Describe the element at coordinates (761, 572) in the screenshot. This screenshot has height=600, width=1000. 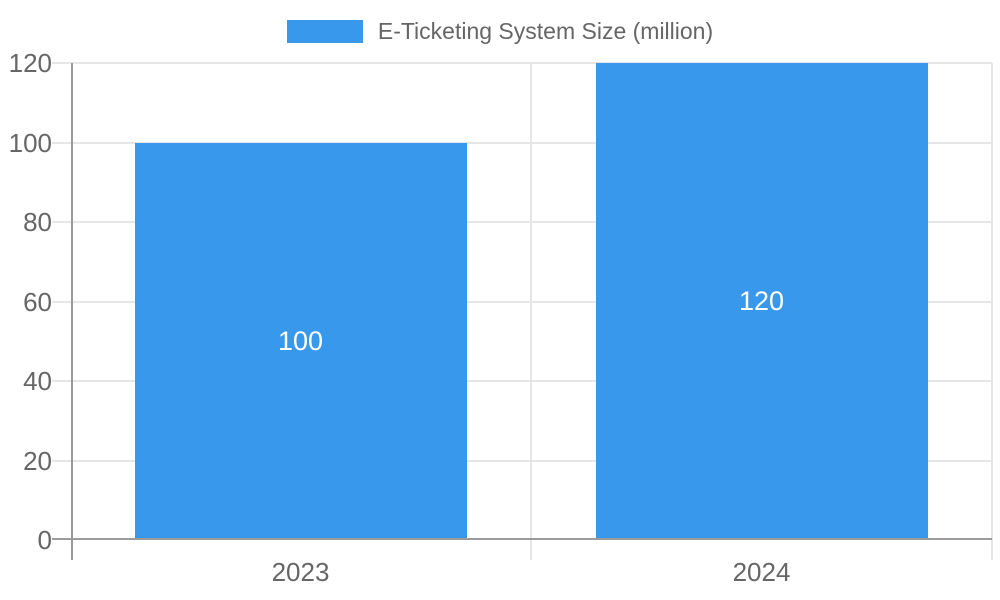
I see `x-tick-label: 2024` at that location.